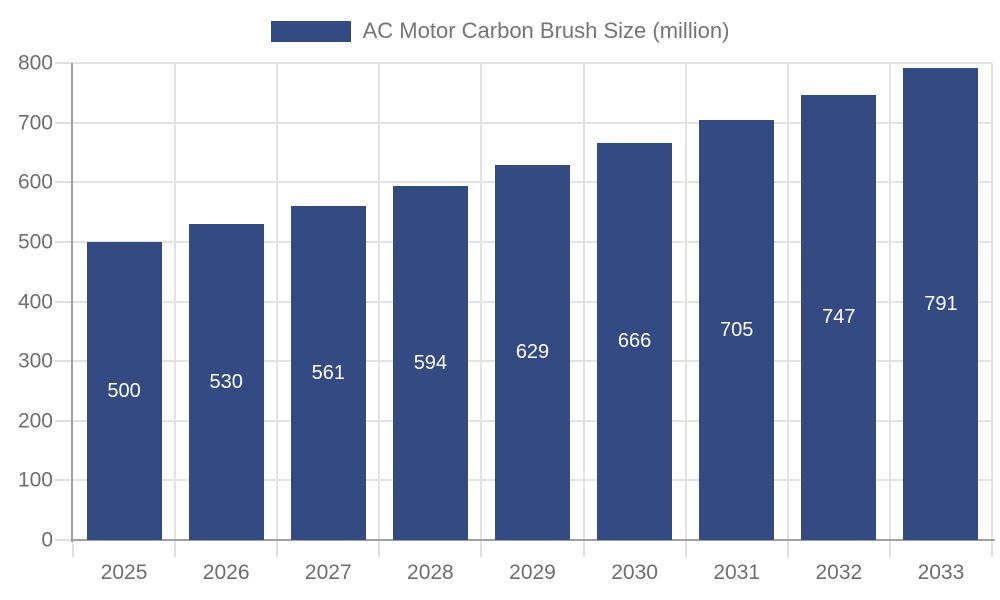 This screenshot has width=1000, height=600. What do you see at coordinates (546, 30) in the screenshot?
I see `legend-label: AC Motor Carbon Brush Size (million)` at bounding box center [546, 30].